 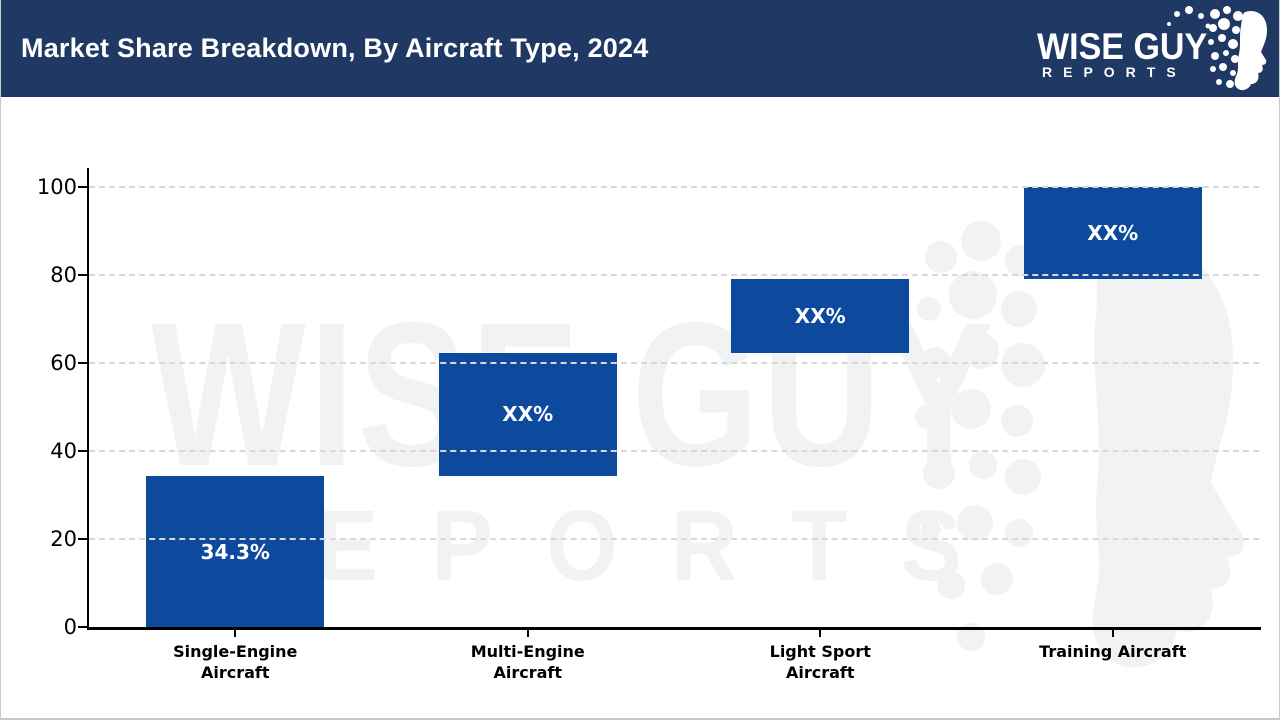 What do you see at coordinates (1114, 72) in the screenshot?
I see `logo-sub-text: REPORTS` at bounding box center [1114, 72].